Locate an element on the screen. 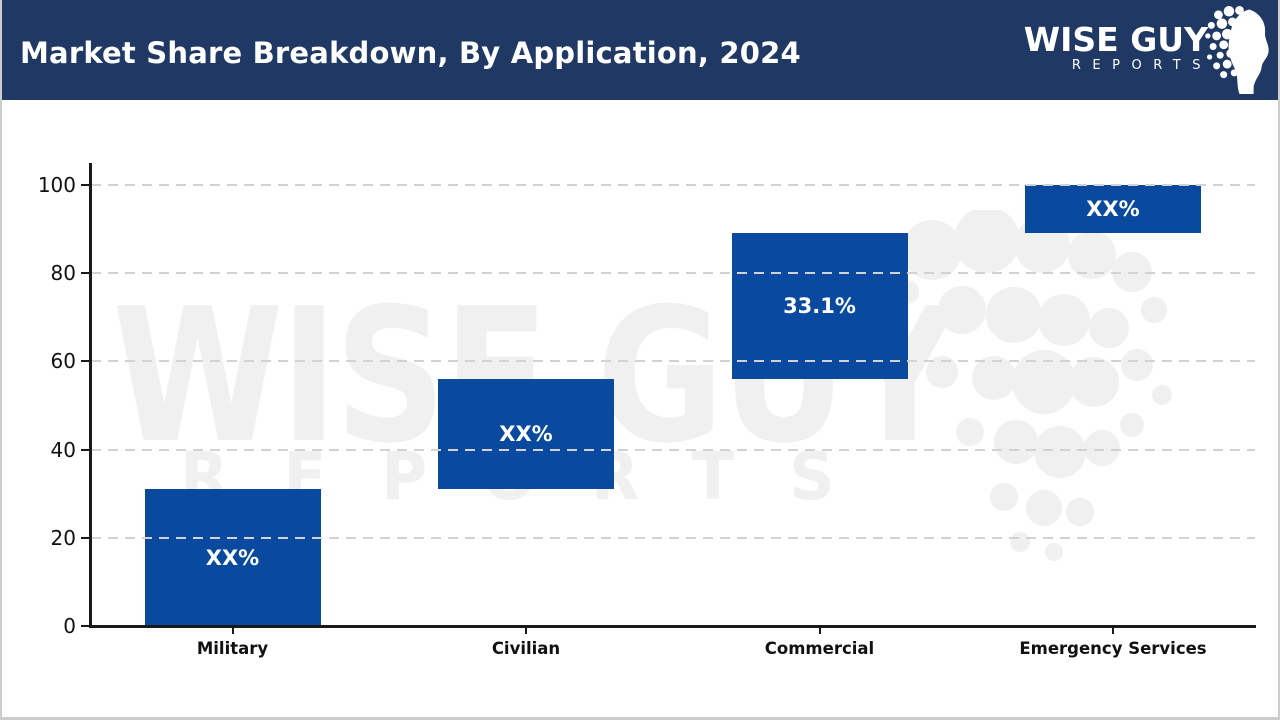 This screenshot has height=720, width=1280. y-tick-label-40: 40 is located at coordinates (63, 449).